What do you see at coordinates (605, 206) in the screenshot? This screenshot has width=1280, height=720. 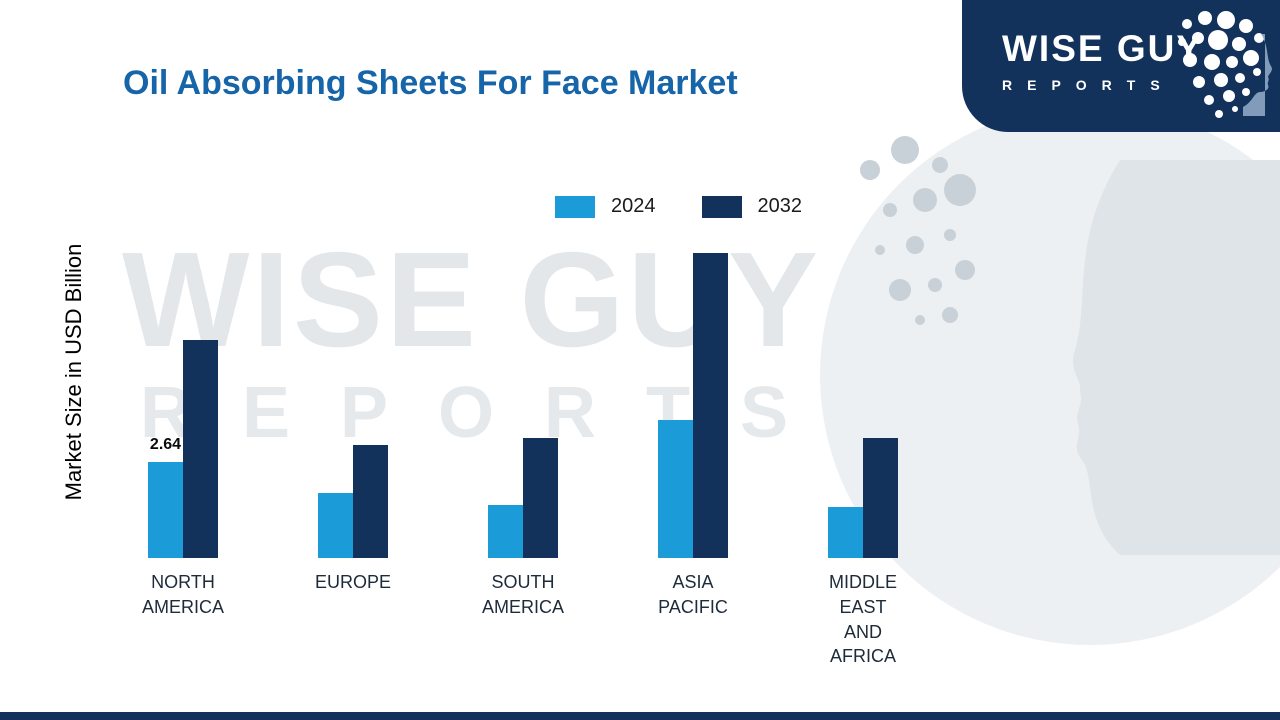 I see `legend-item-2024: 2024` at bounding box center [605, 206].